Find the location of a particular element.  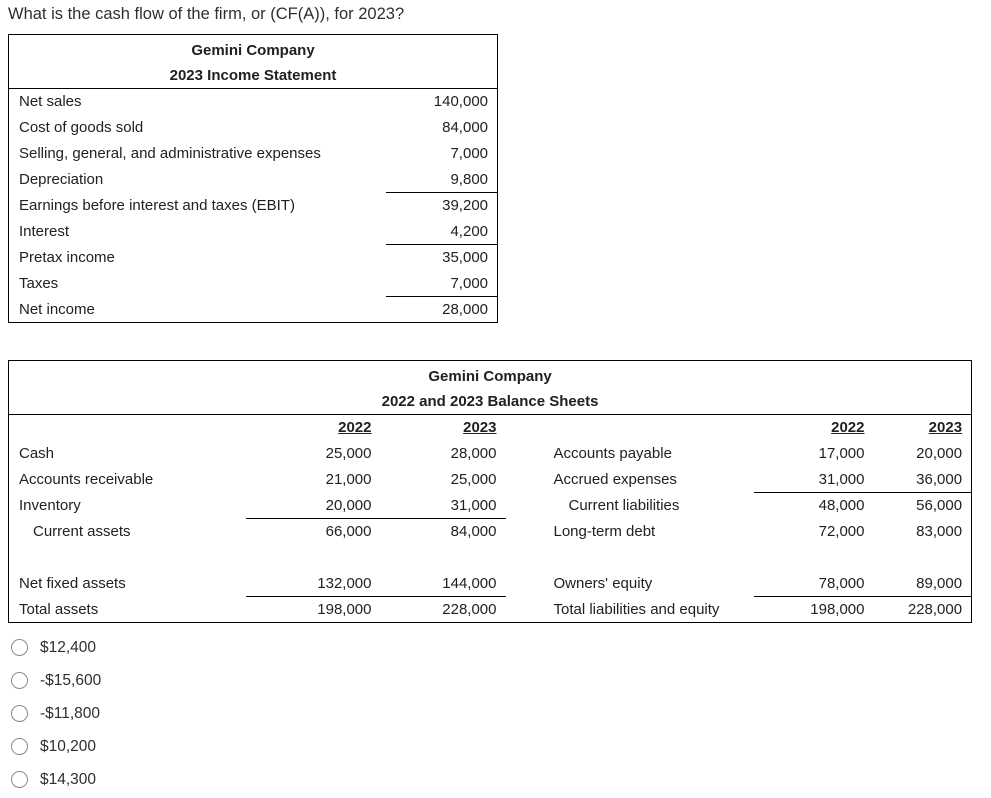

asset-2022-value: 21,000 is located at coordinates (348, 479).